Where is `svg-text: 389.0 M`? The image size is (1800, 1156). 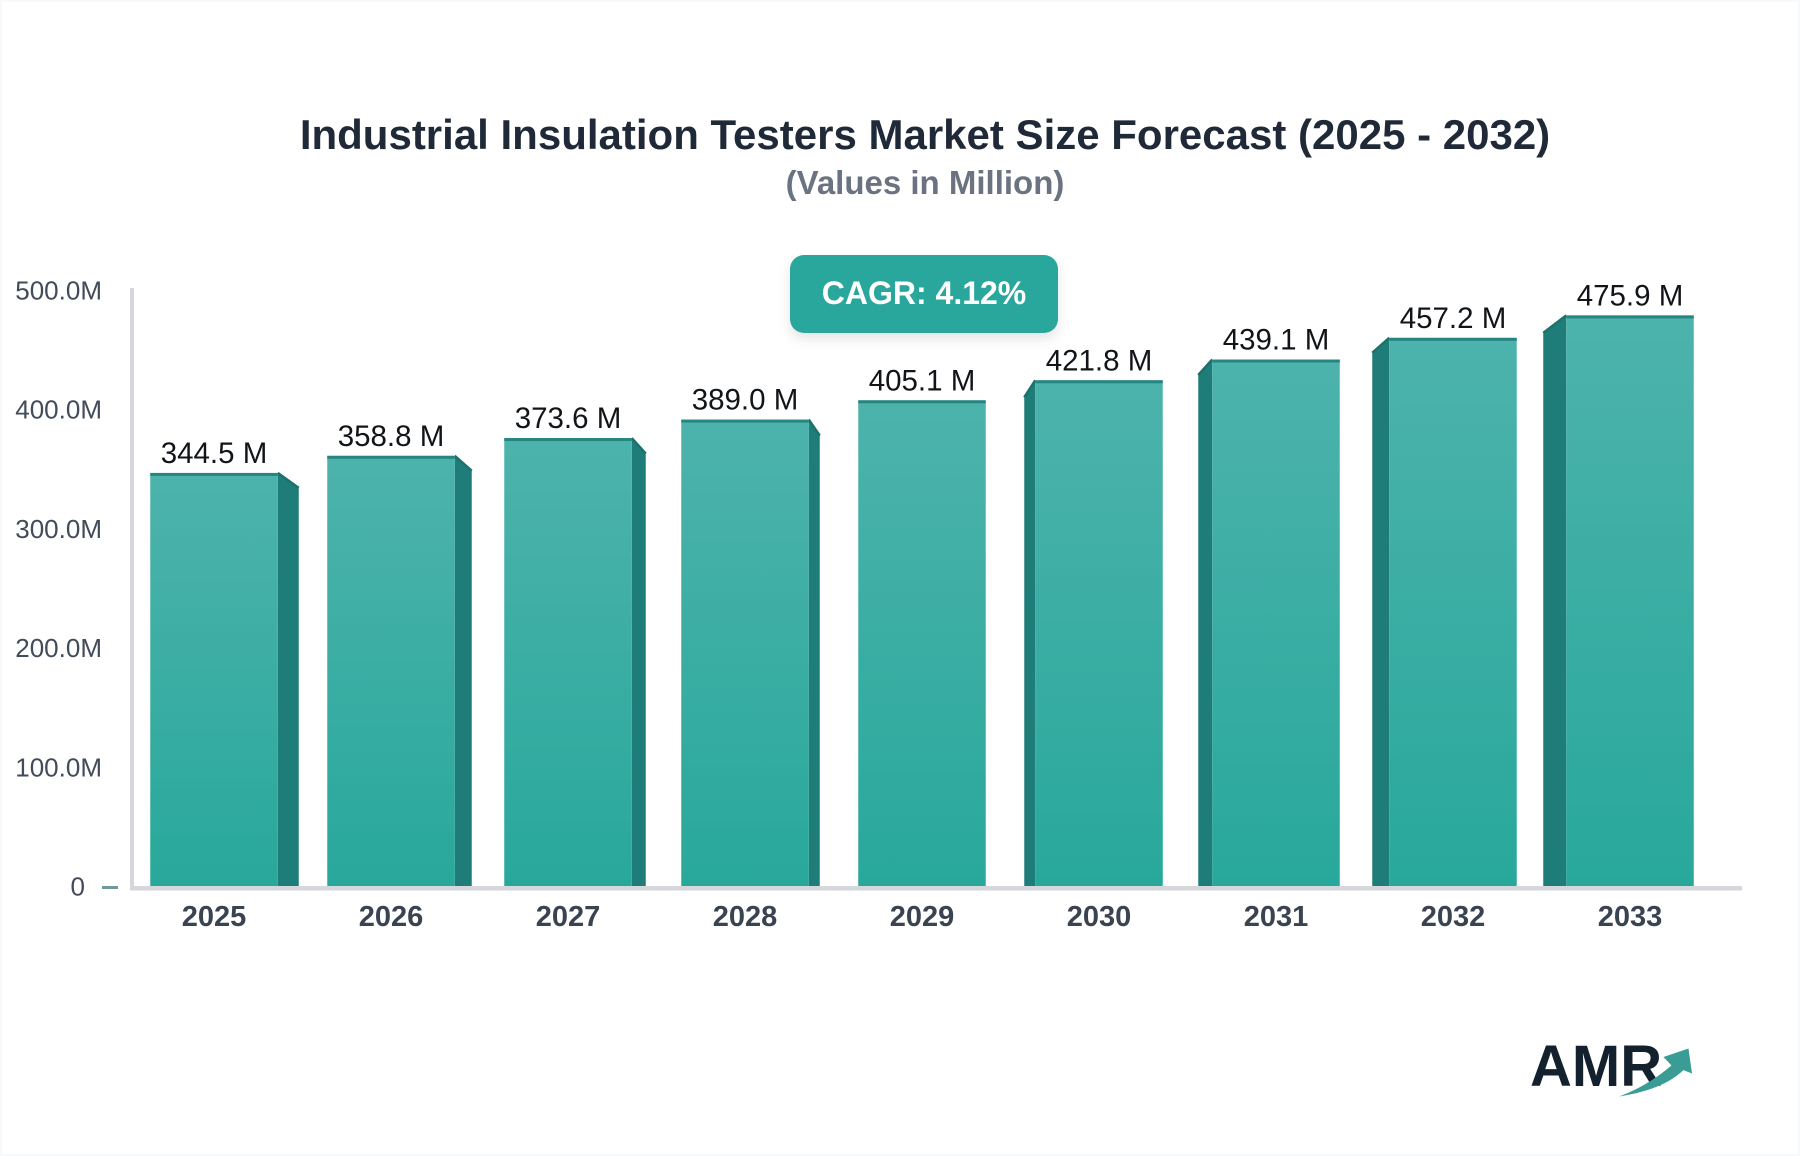
svg-text: 389.0 M is located at coordinates (745, 400).